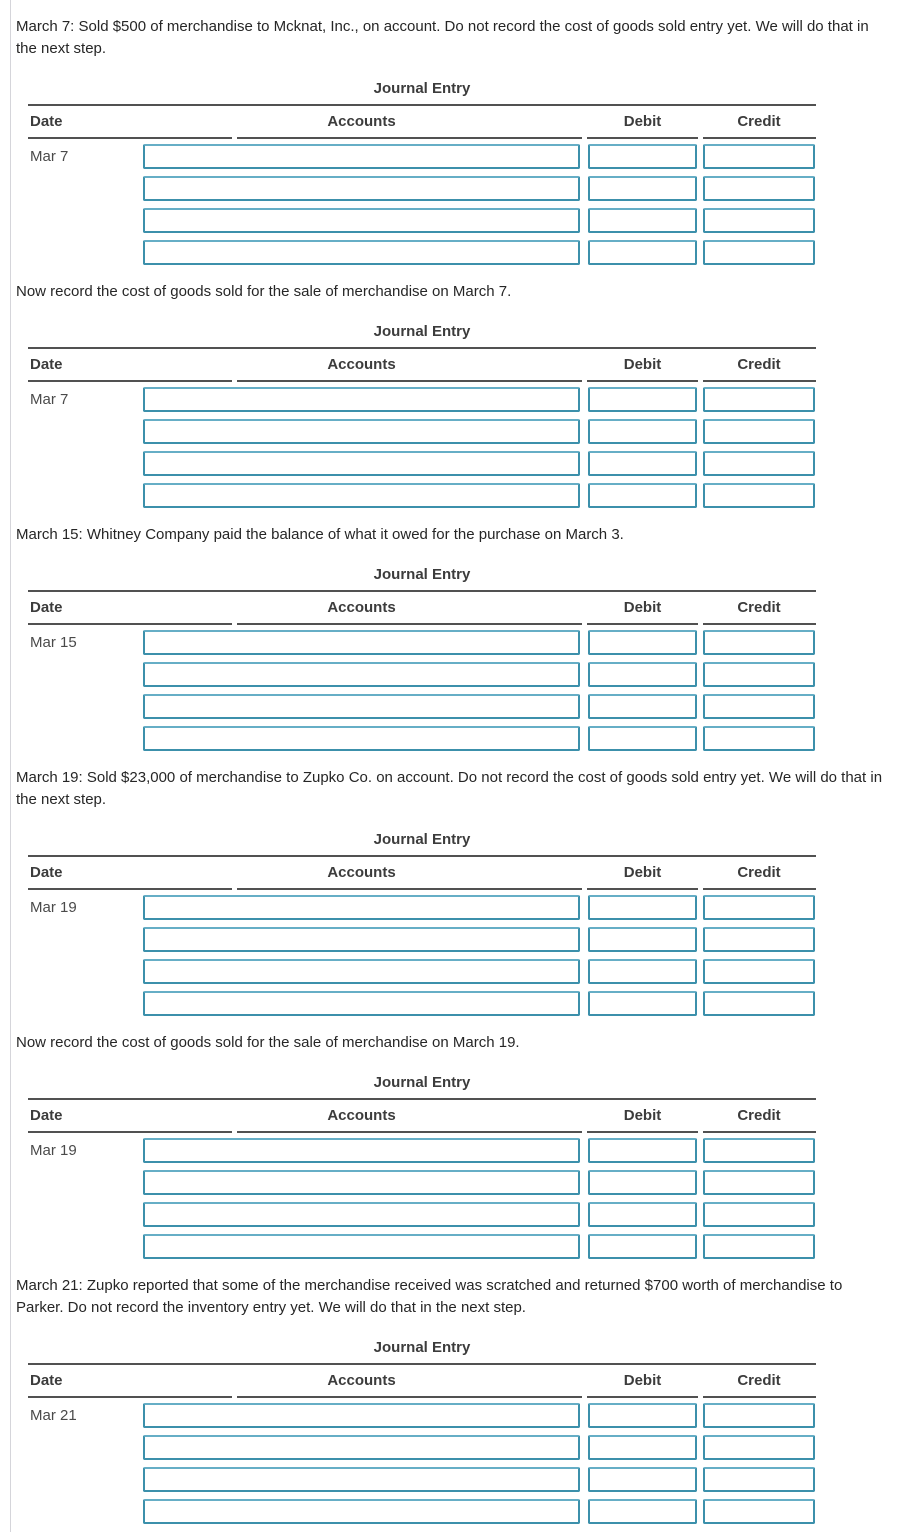  What do you see at coordinates (759, 121) in the screenshot?
I see `credit-column-header: Credit` at bounding box center [759, 121].